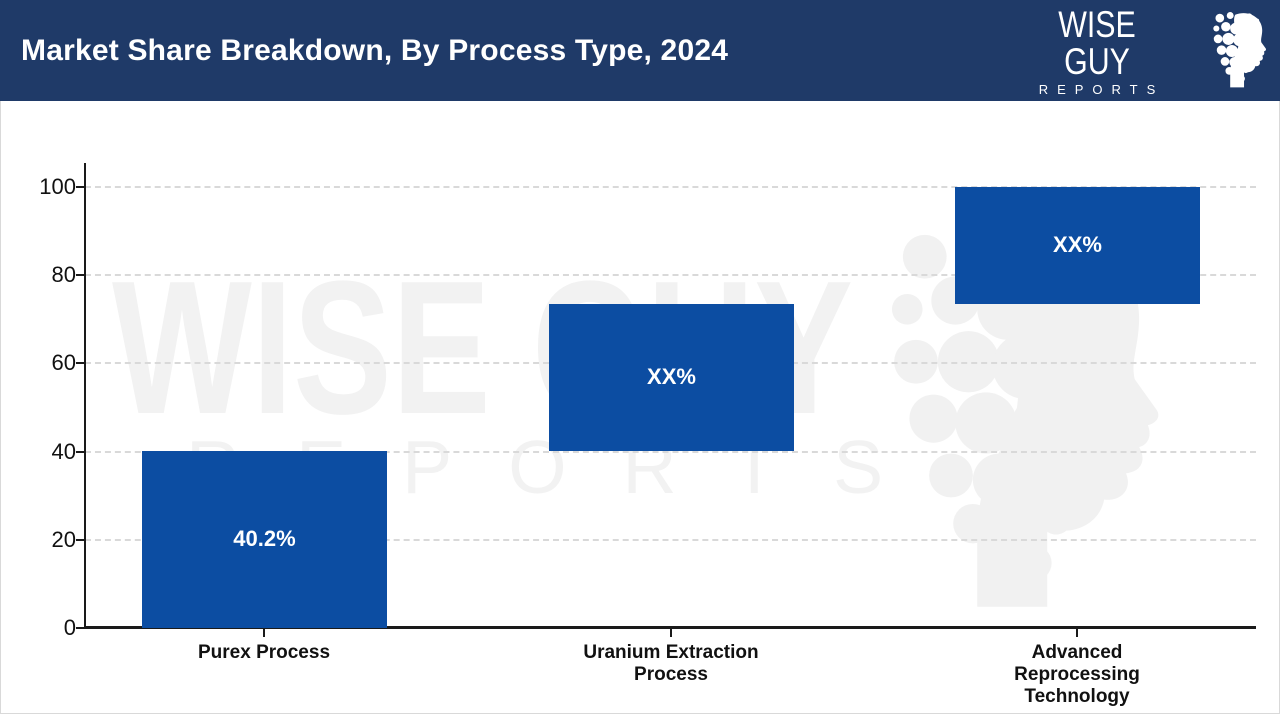 The height and width of the screenshot is (720, 1280). Describe the element at coordinates (670, 627) in the screenshot. I see `x-axis-line` at that location.